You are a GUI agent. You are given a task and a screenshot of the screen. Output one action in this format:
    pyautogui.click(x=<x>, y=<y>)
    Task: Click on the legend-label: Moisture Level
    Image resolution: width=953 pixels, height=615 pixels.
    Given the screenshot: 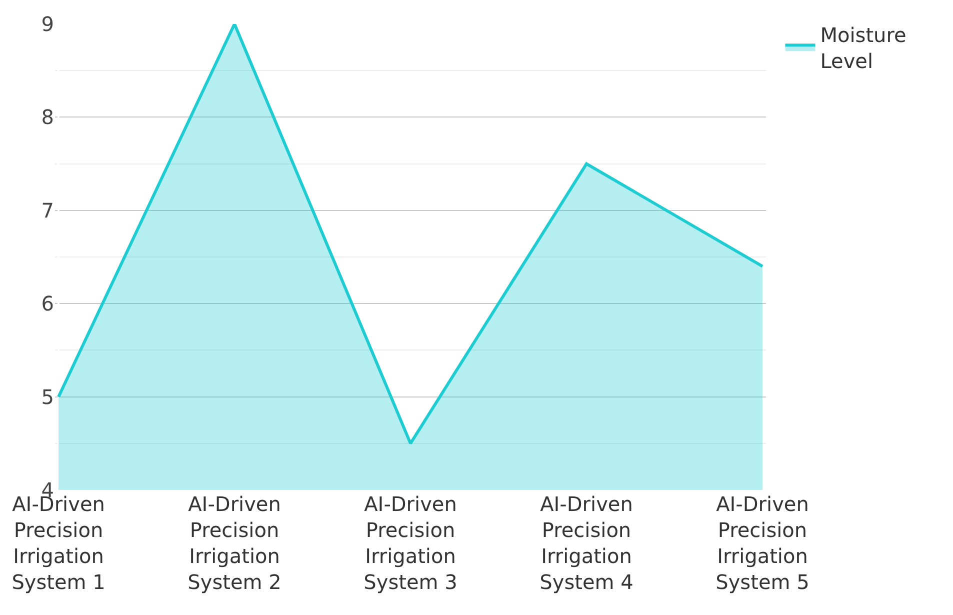 What is the action you would take?
    pyautogui.click(x=863, y=47)
    